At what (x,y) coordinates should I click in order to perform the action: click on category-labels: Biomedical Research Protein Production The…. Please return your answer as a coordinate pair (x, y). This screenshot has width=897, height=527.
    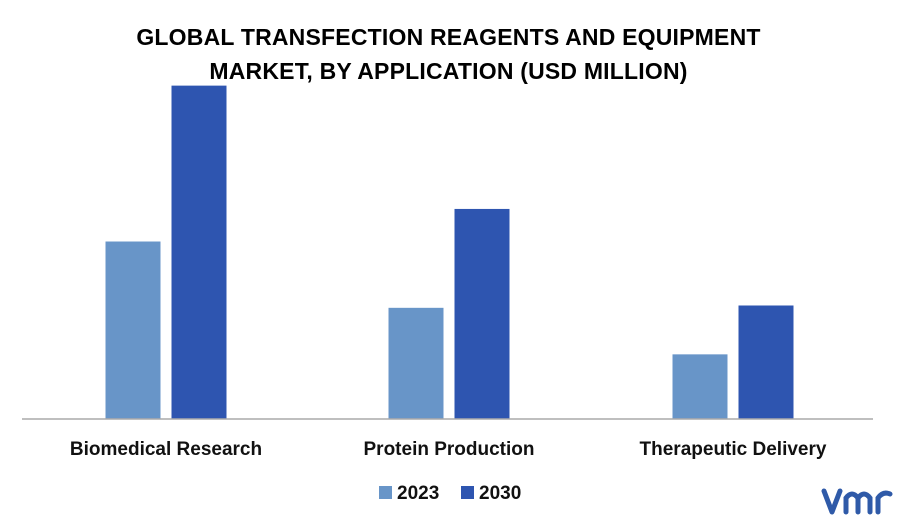
    Looking at the image, I should click on (448, 449).